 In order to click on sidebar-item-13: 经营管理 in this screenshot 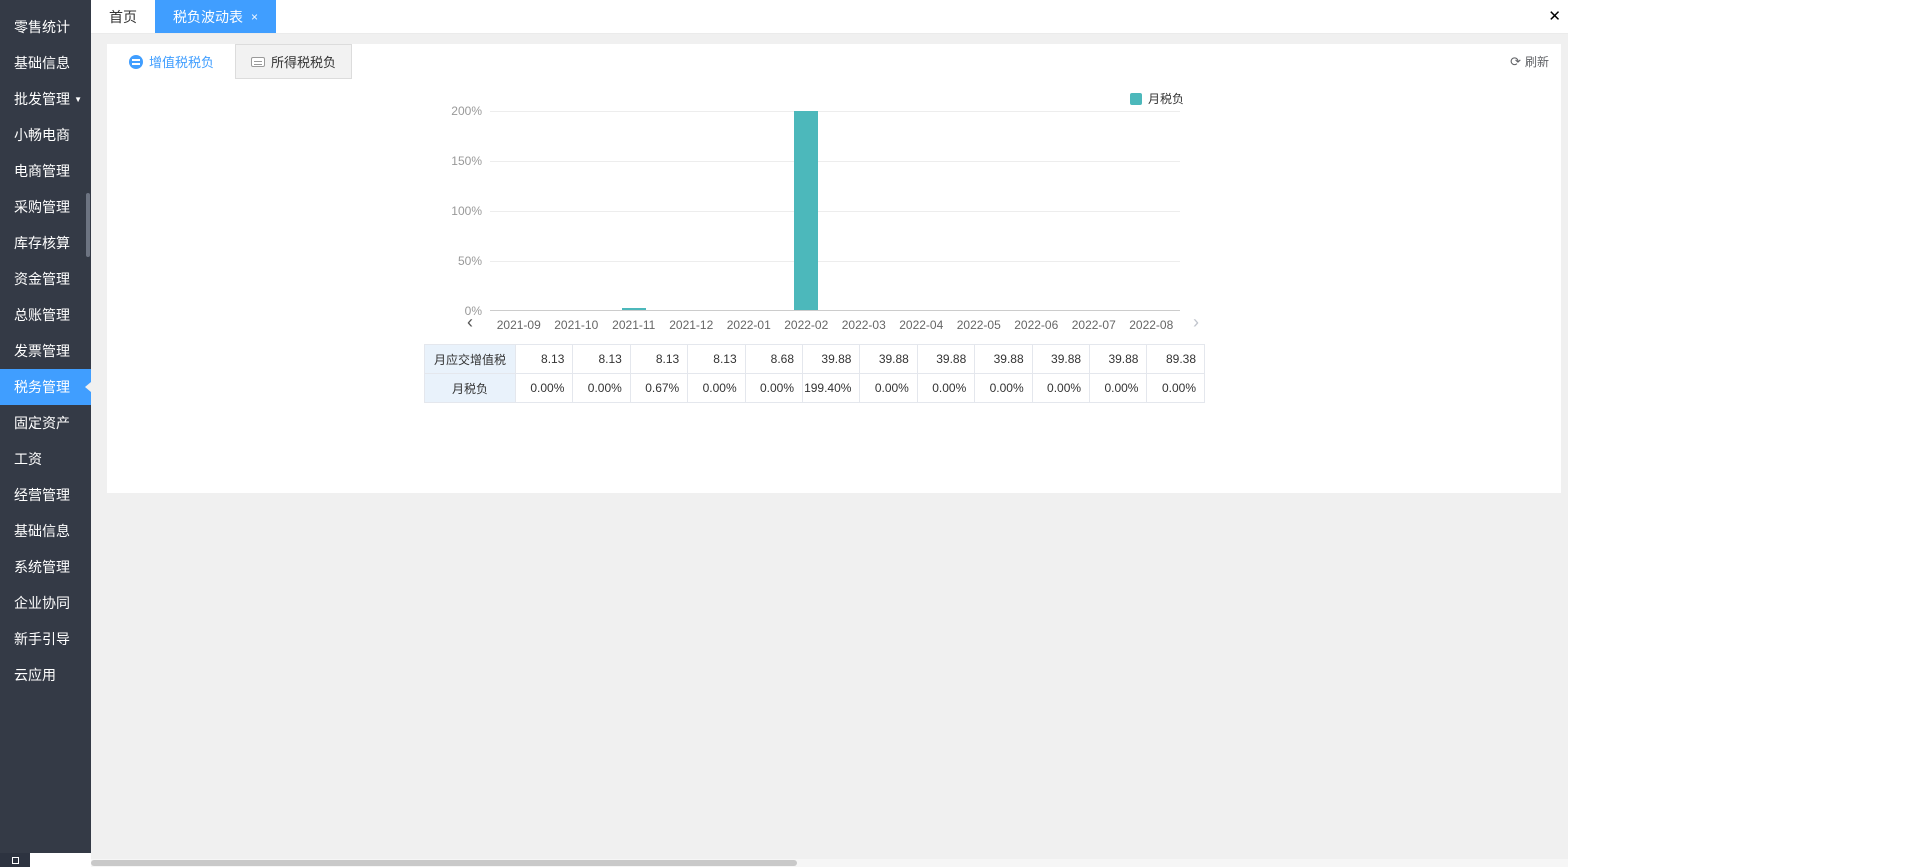, I will do `click(45, 495)`.